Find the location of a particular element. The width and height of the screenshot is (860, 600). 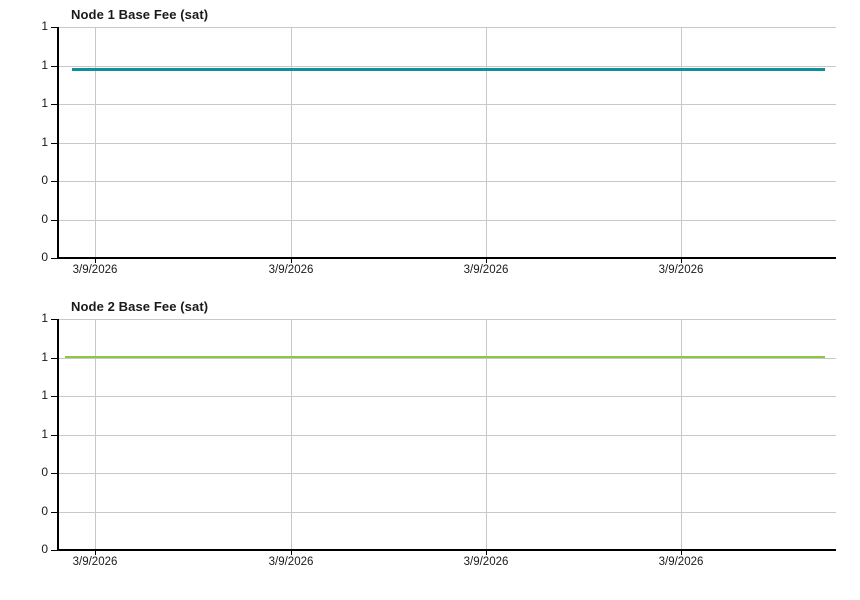

chart-title-node-2: Node 2 Base Fee (sat) is located at coordinates (140, 306).